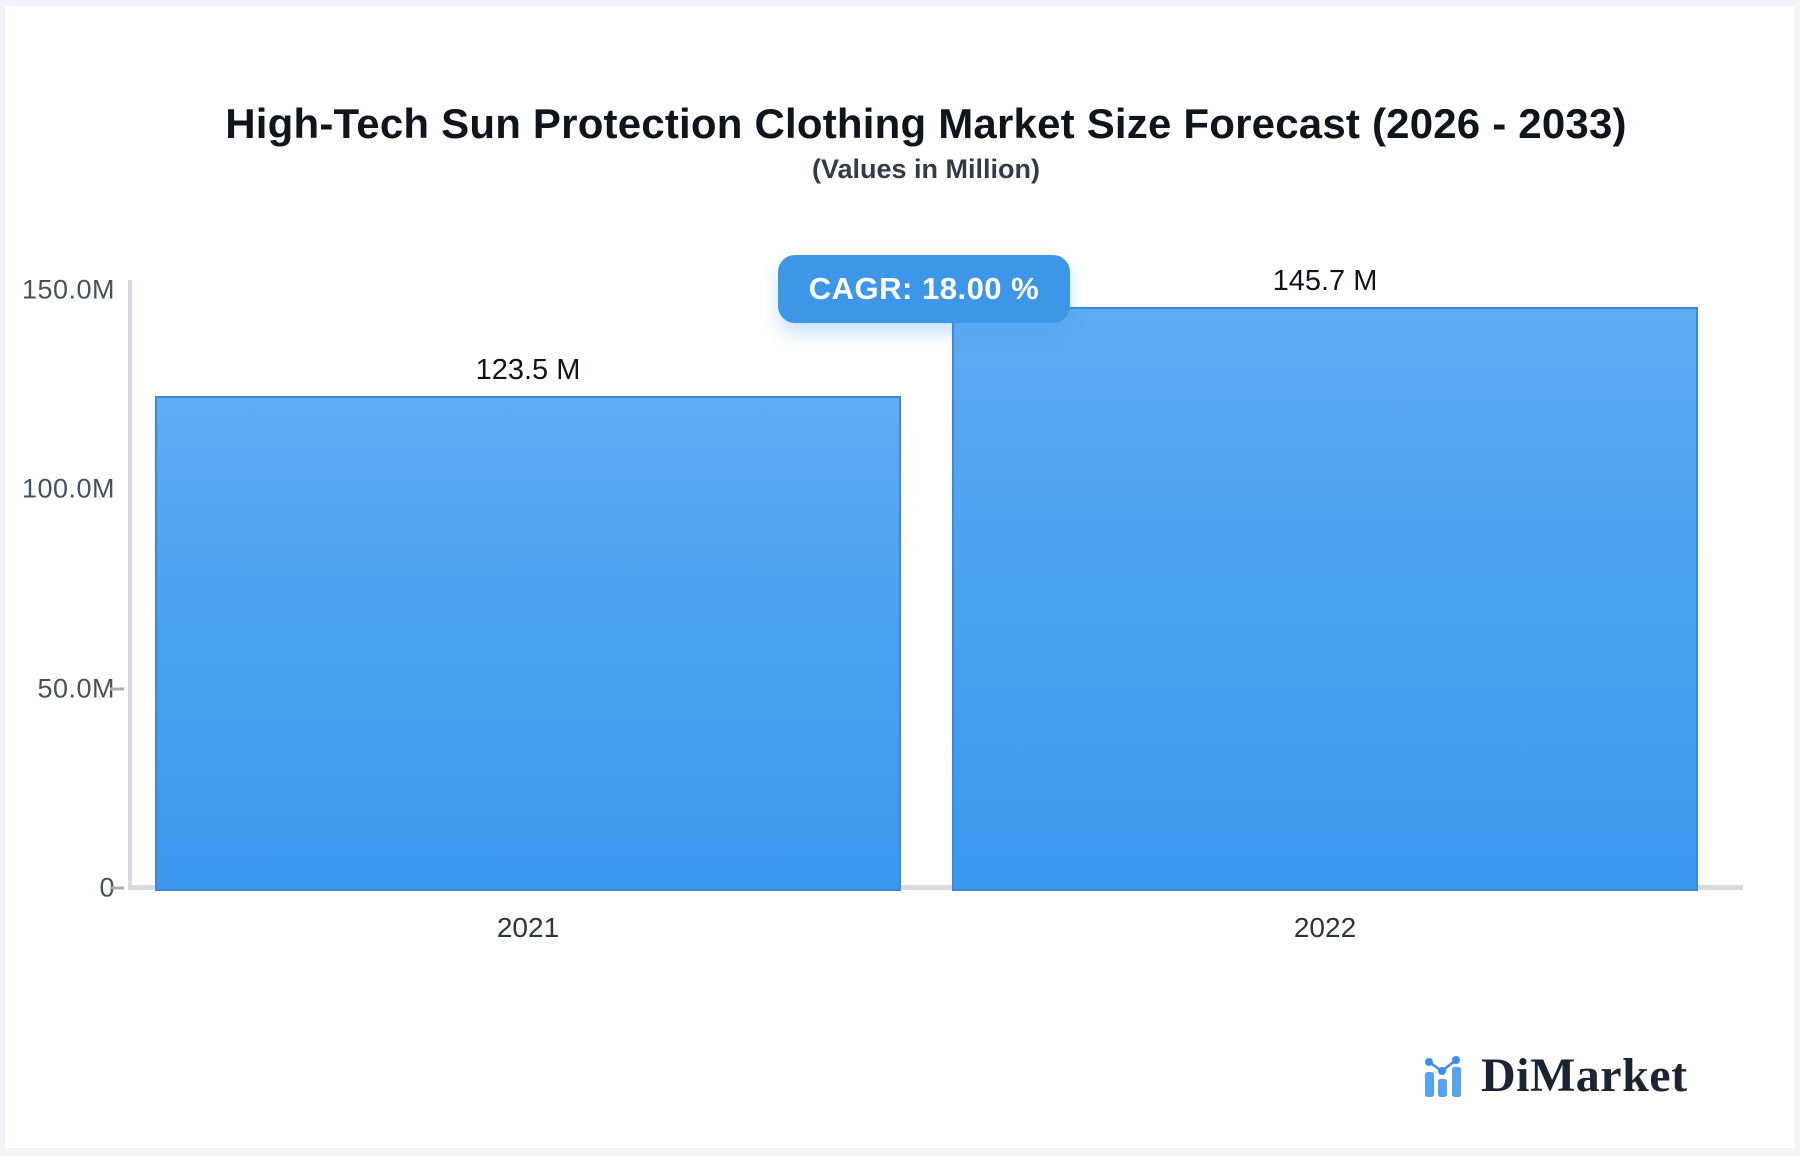 This screenshot has width=1800, height=1156. Describe the element at coordinates (926, 169) in the screenshot. I see `chart-subtitle: (Values in Million)` at that location.